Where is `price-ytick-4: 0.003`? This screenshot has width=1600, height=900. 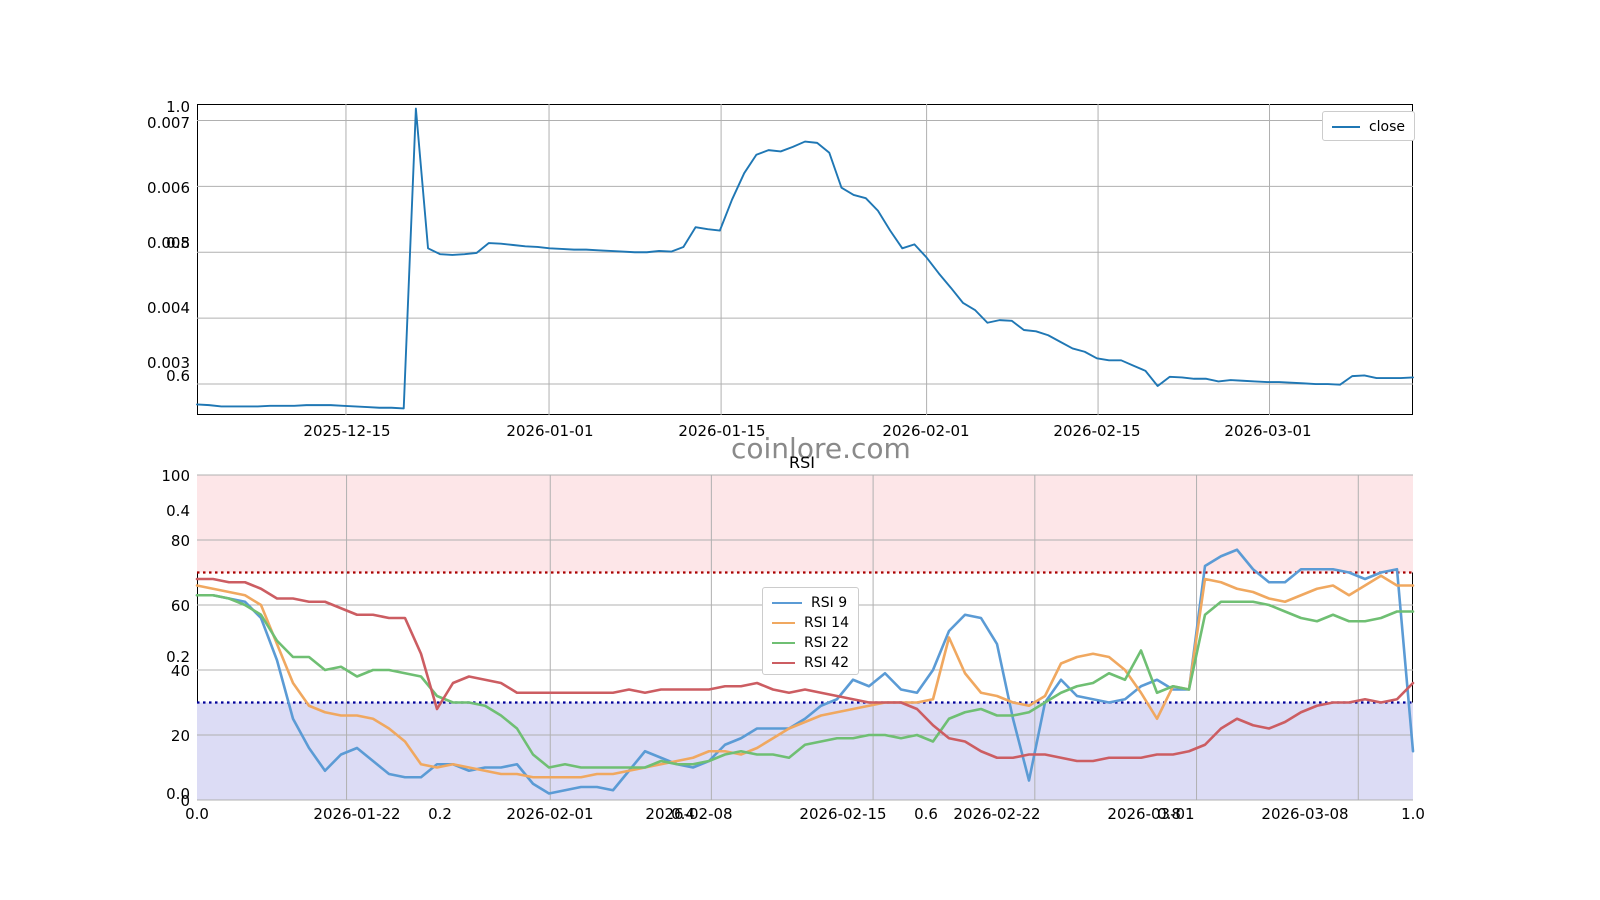
price-ytick-4: 0.003 is located at coordinates (168, 363).